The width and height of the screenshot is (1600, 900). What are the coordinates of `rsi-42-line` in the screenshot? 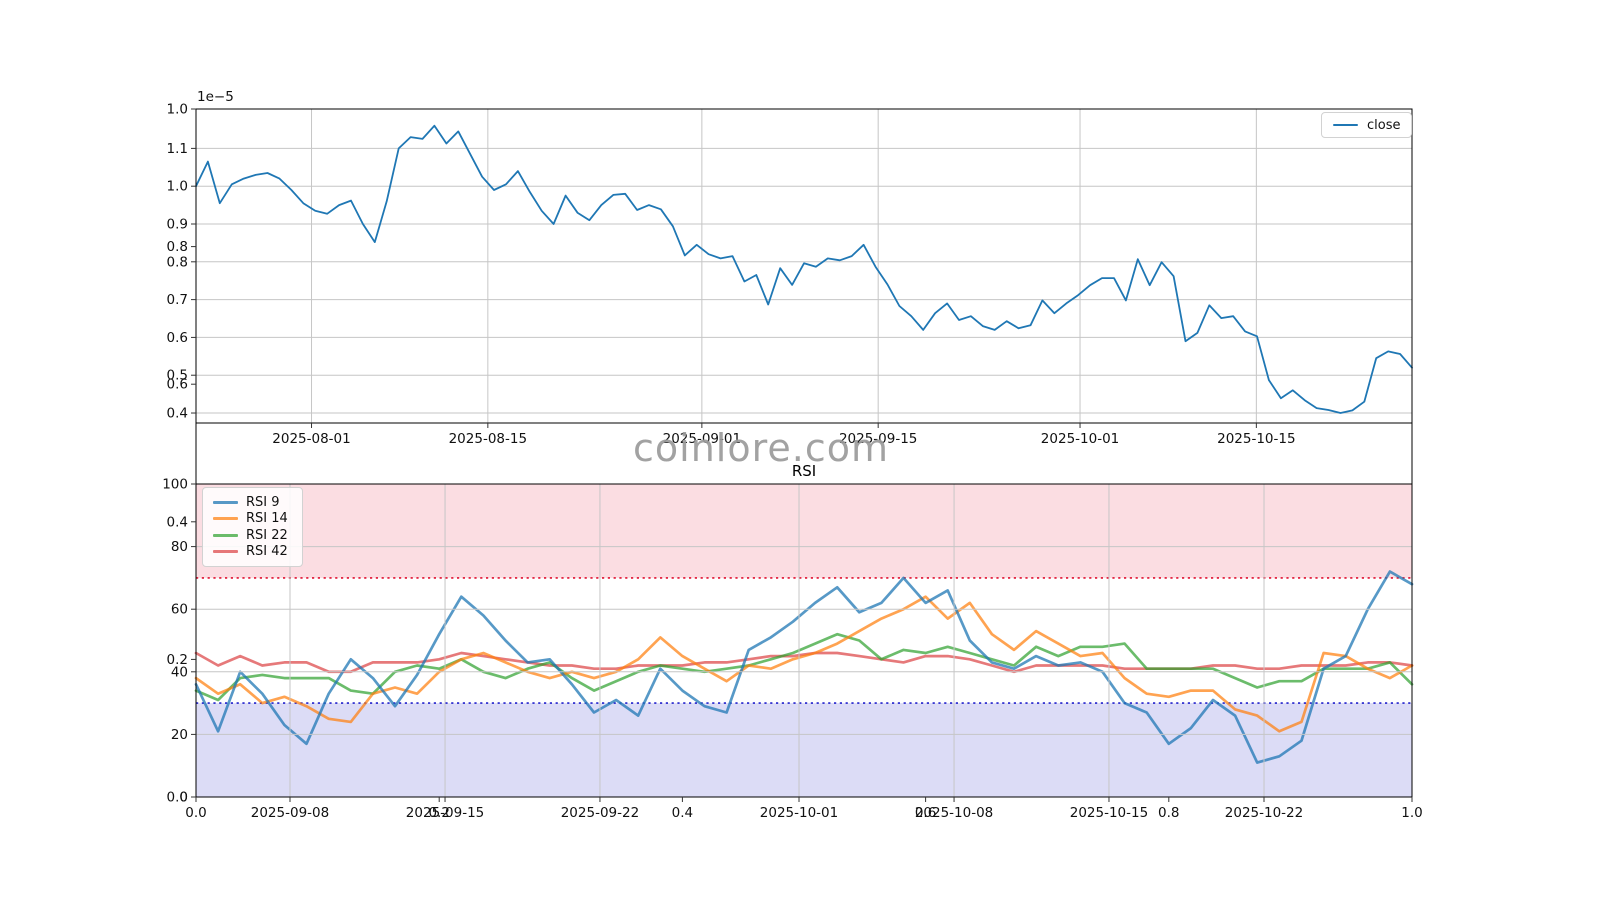 It's located at (804, 662).